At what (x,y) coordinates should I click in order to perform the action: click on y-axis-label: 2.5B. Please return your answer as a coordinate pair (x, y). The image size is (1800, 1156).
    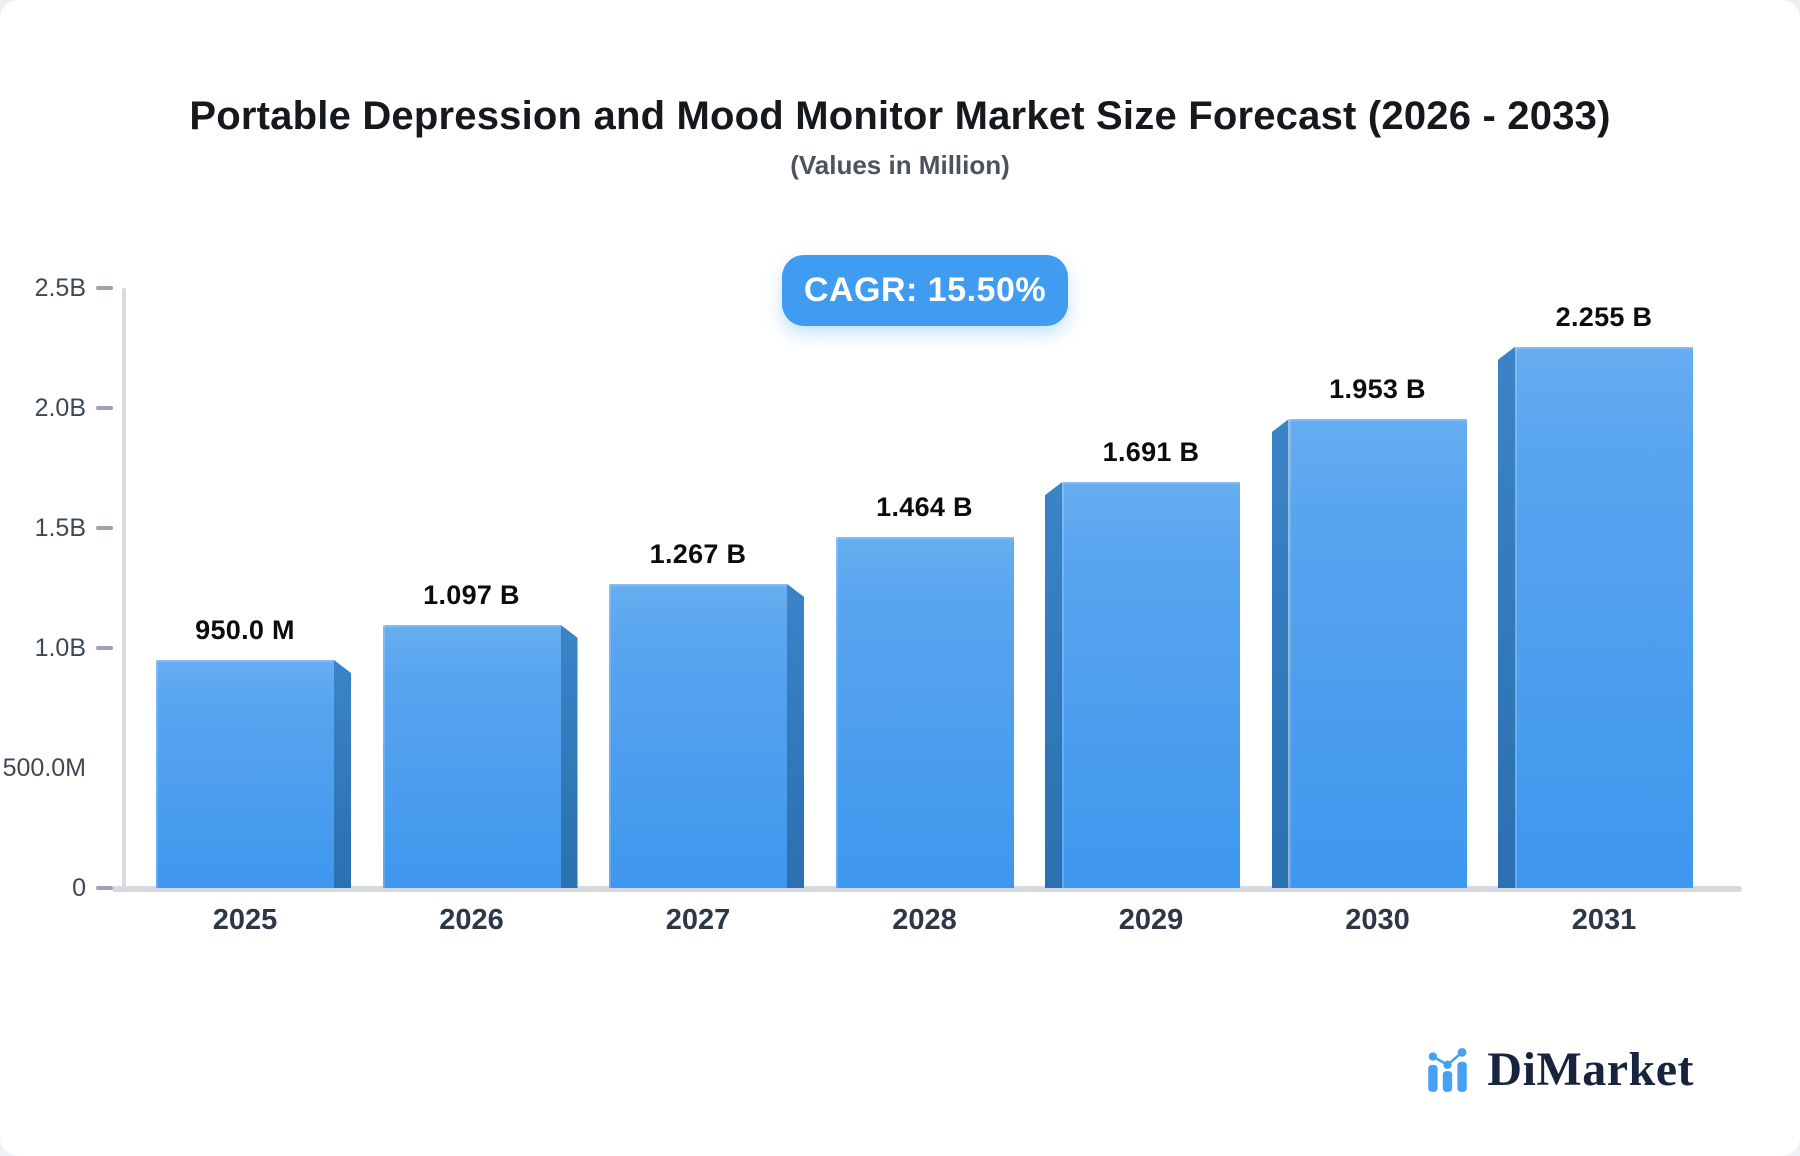
    Looking at the image, I should click on (60, 288).